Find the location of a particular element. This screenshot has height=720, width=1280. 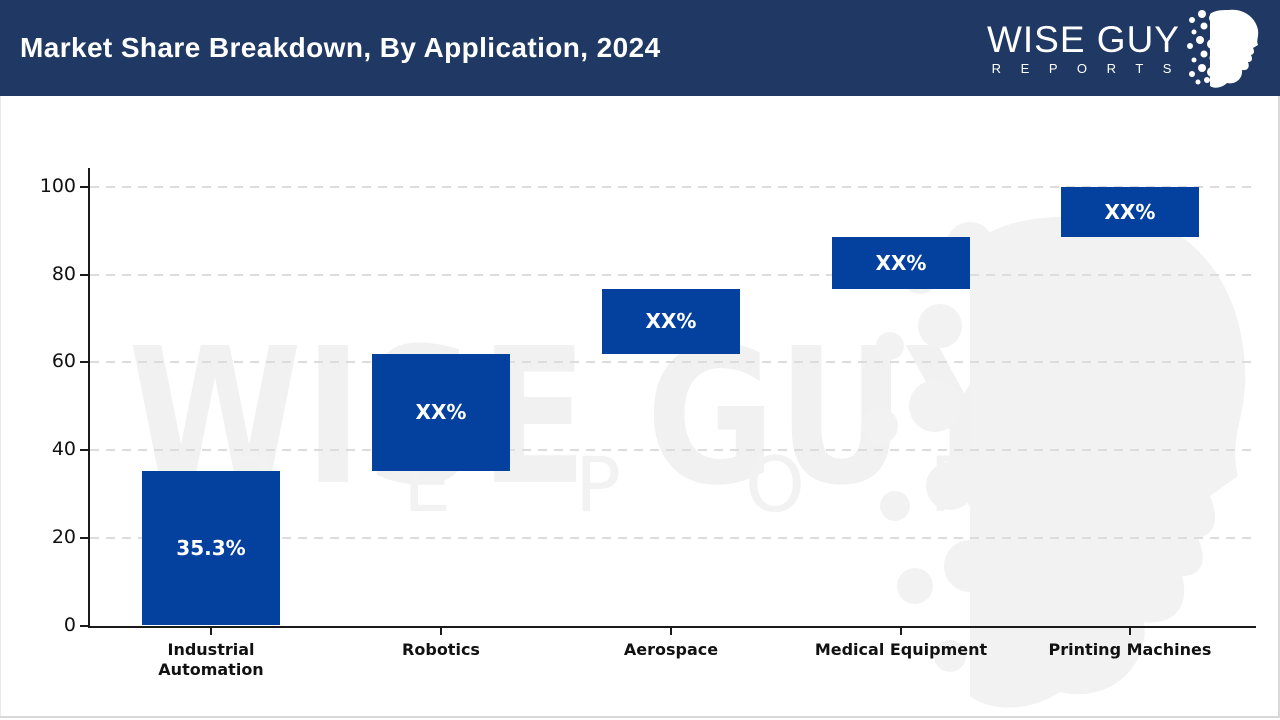

y-axis-line is located at coordinates (89, 397).